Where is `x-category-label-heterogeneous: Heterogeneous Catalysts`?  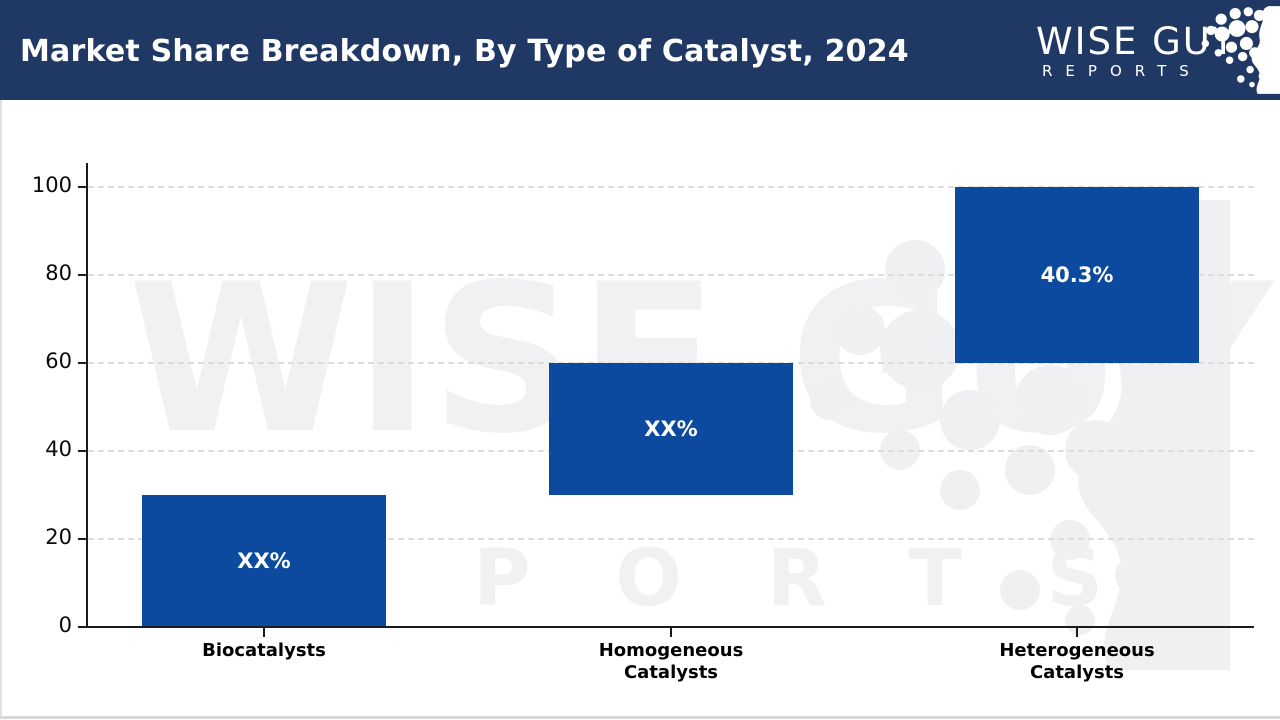
x-category-label-heterogeneous: Heterogeneous Catalysts is located at coordinates (1077, 661).